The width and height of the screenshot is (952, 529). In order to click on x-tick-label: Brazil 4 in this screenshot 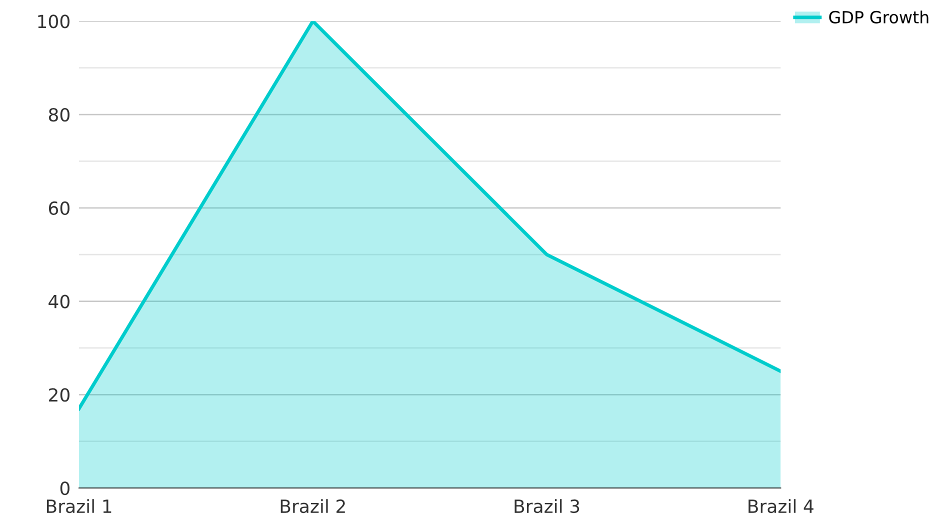, I will do `click(781, 506)`.